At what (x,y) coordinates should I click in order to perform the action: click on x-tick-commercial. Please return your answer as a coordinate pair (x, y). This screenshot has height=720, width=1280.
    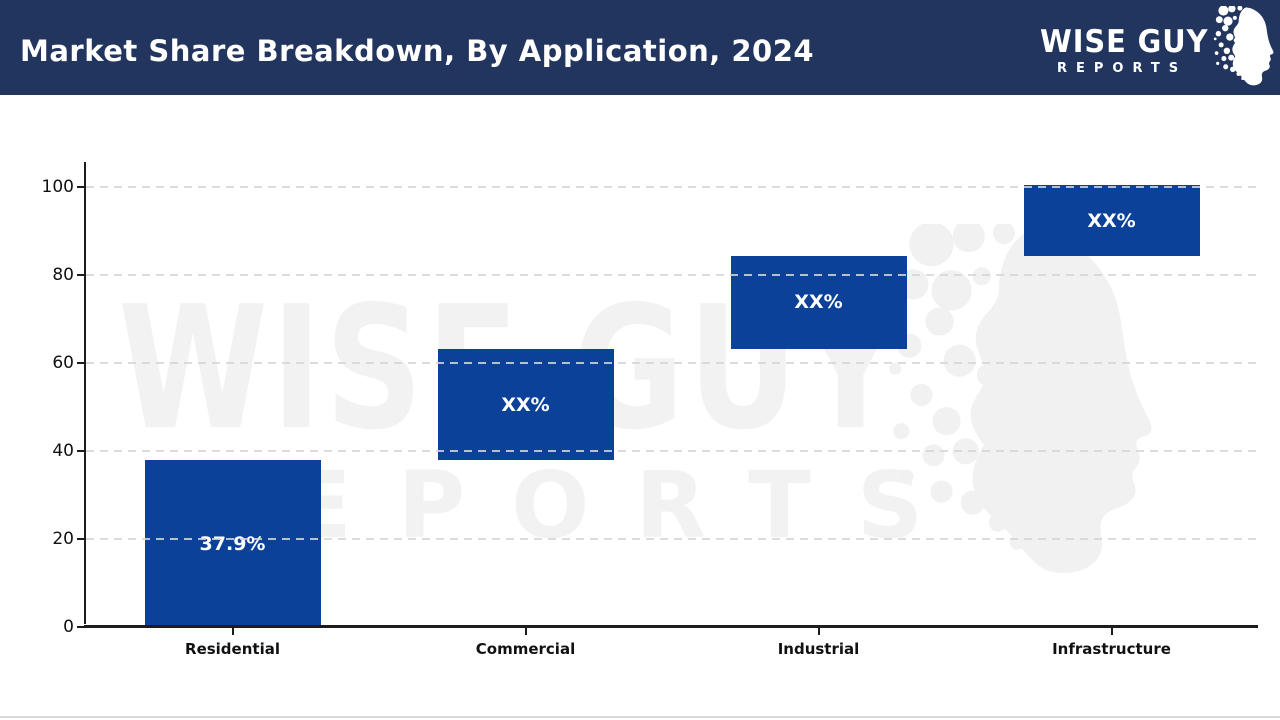
    Looking at the image, I should click on (525, 631).